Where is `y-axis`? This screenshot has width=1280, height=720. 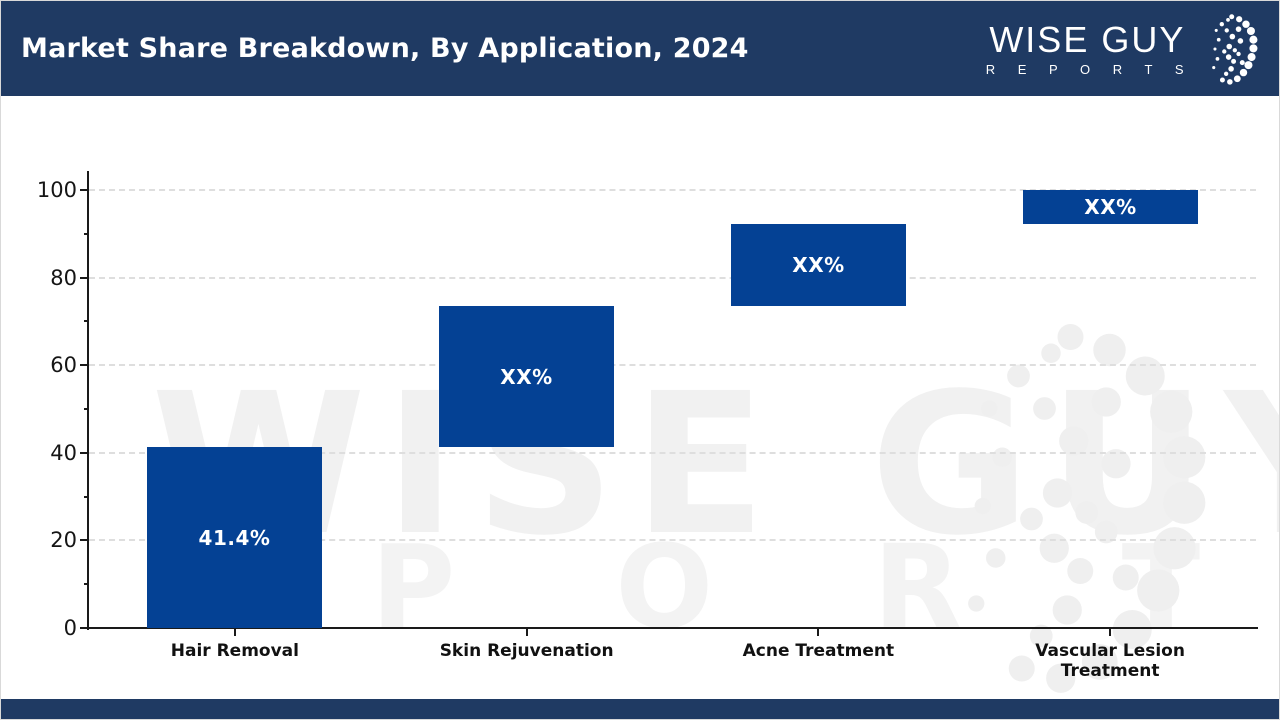
y-axis is located at coordinates (88, 400).